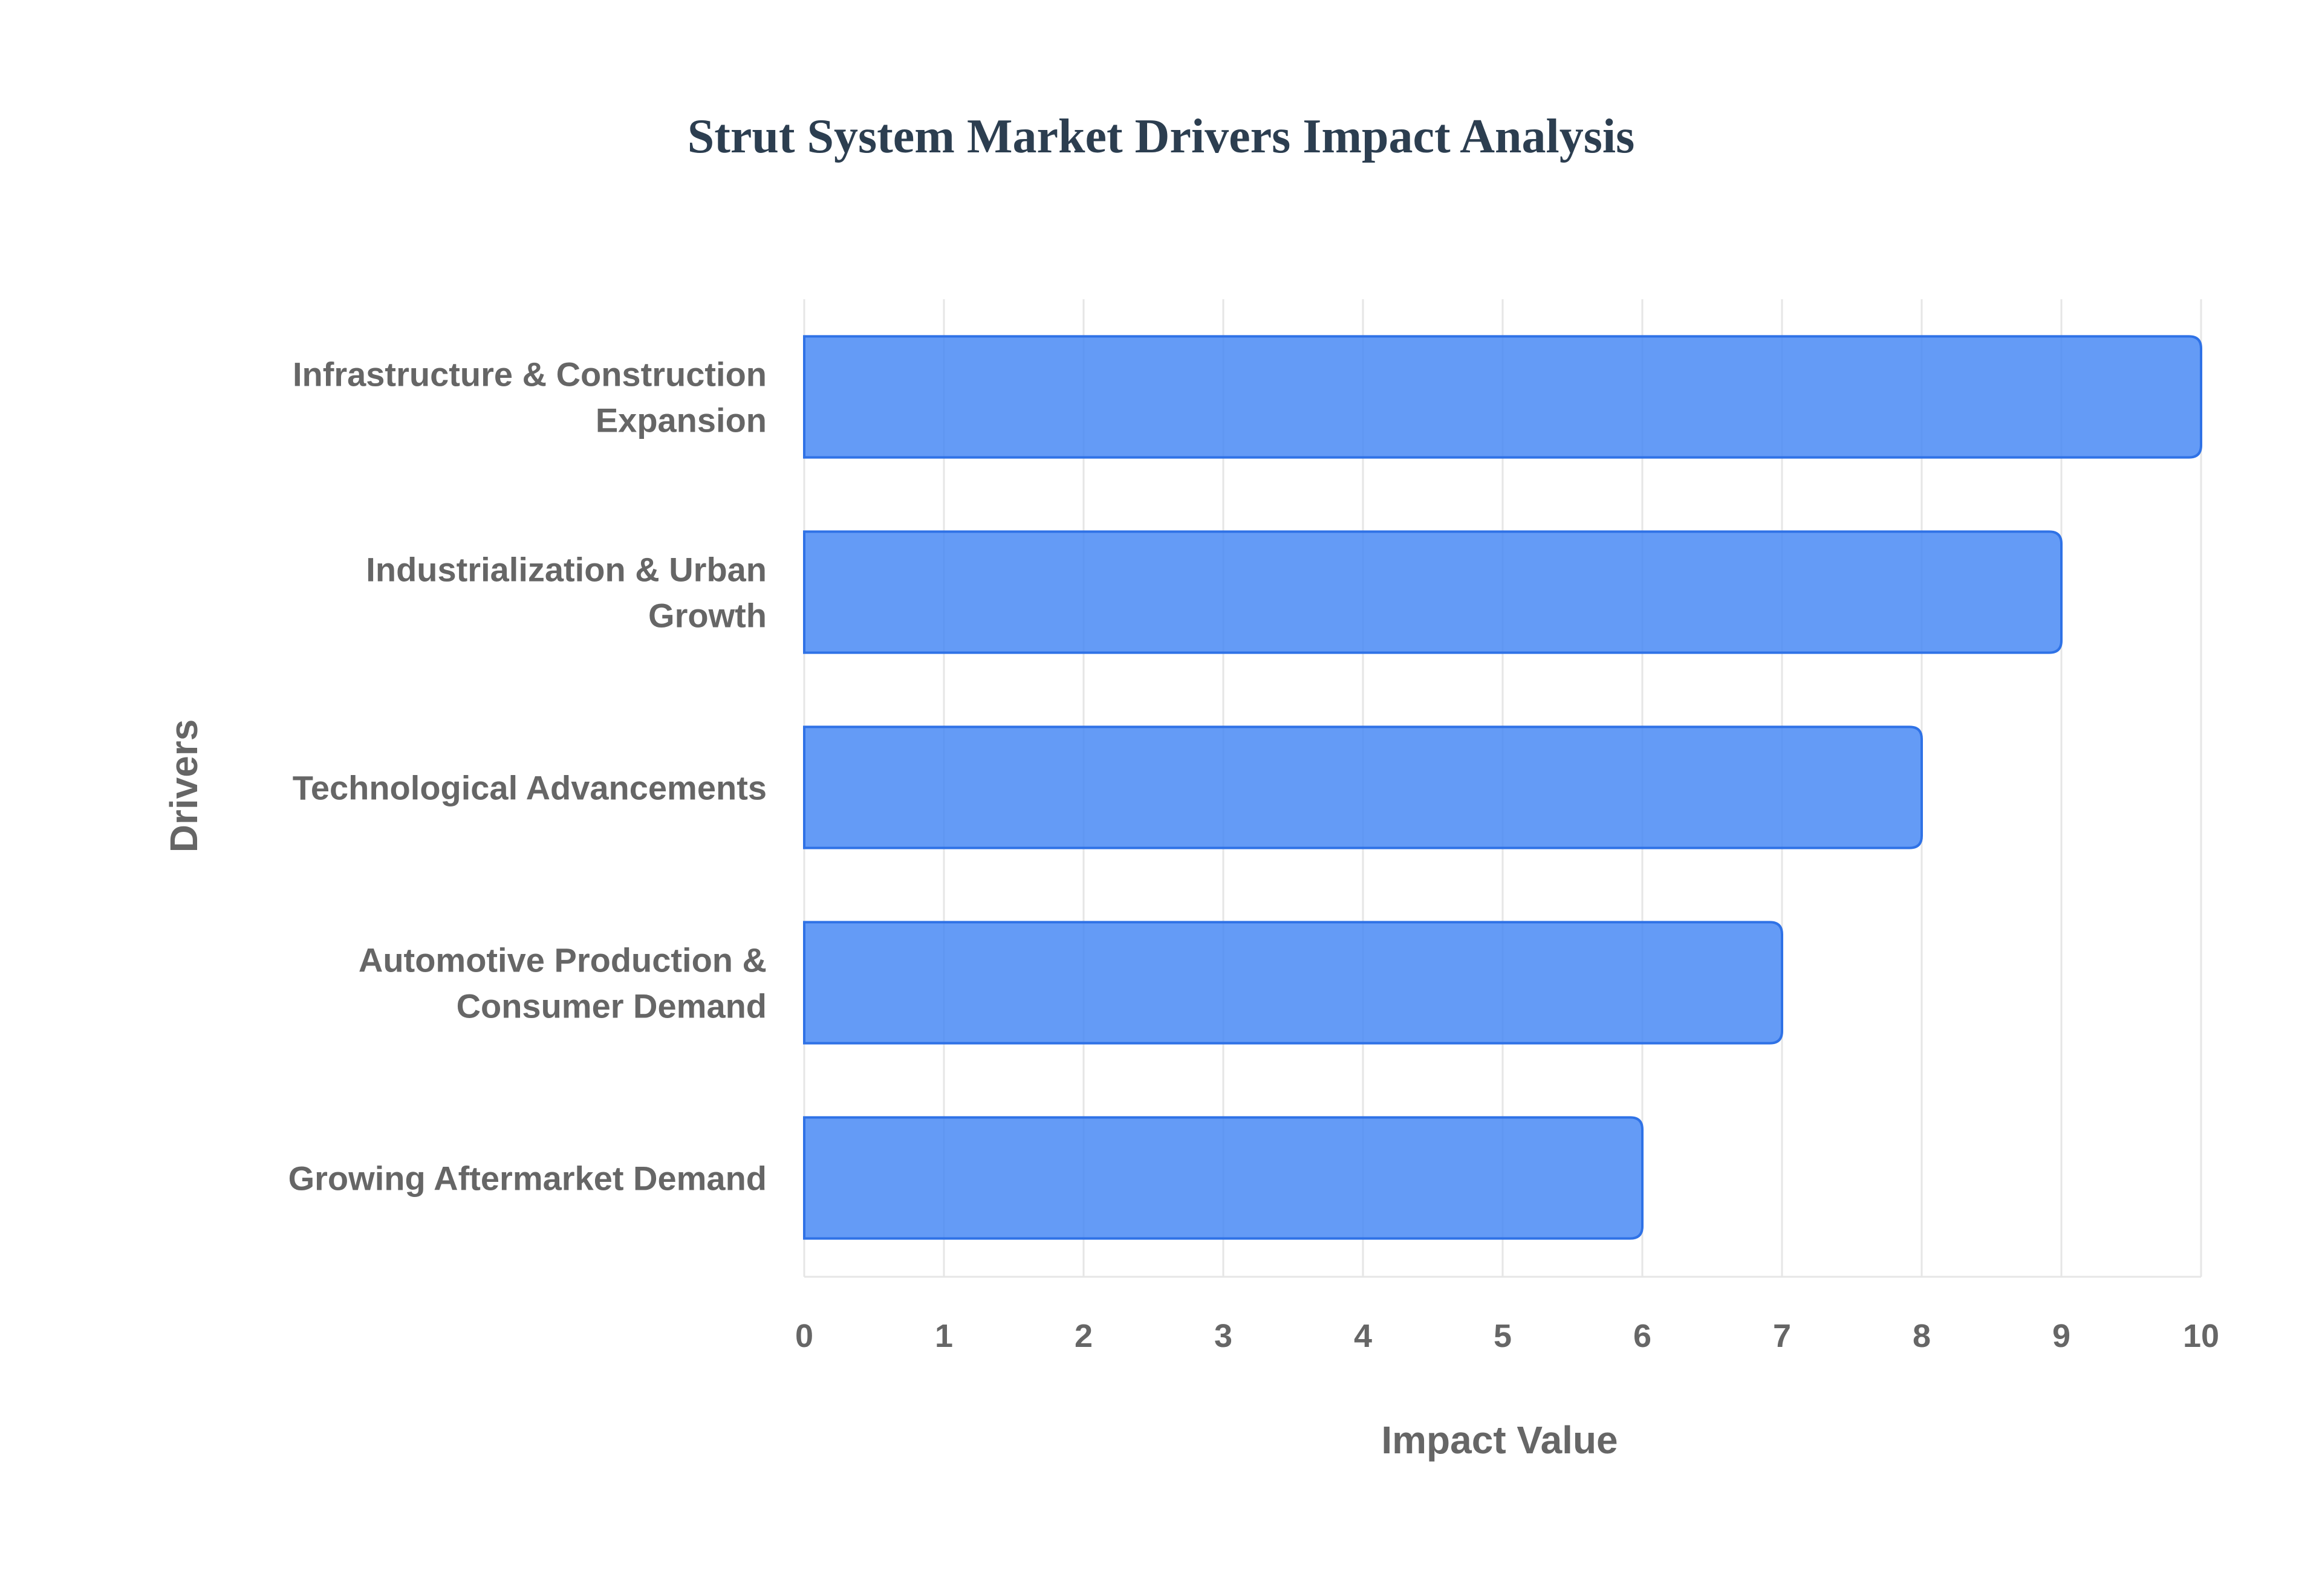 This screenshot has width=2322, height=1596. What do you see at coordinates (1782, 1336) in the screenshot?
I see `x-tick-label-7: 7` at bounding box center [1782, 1336].